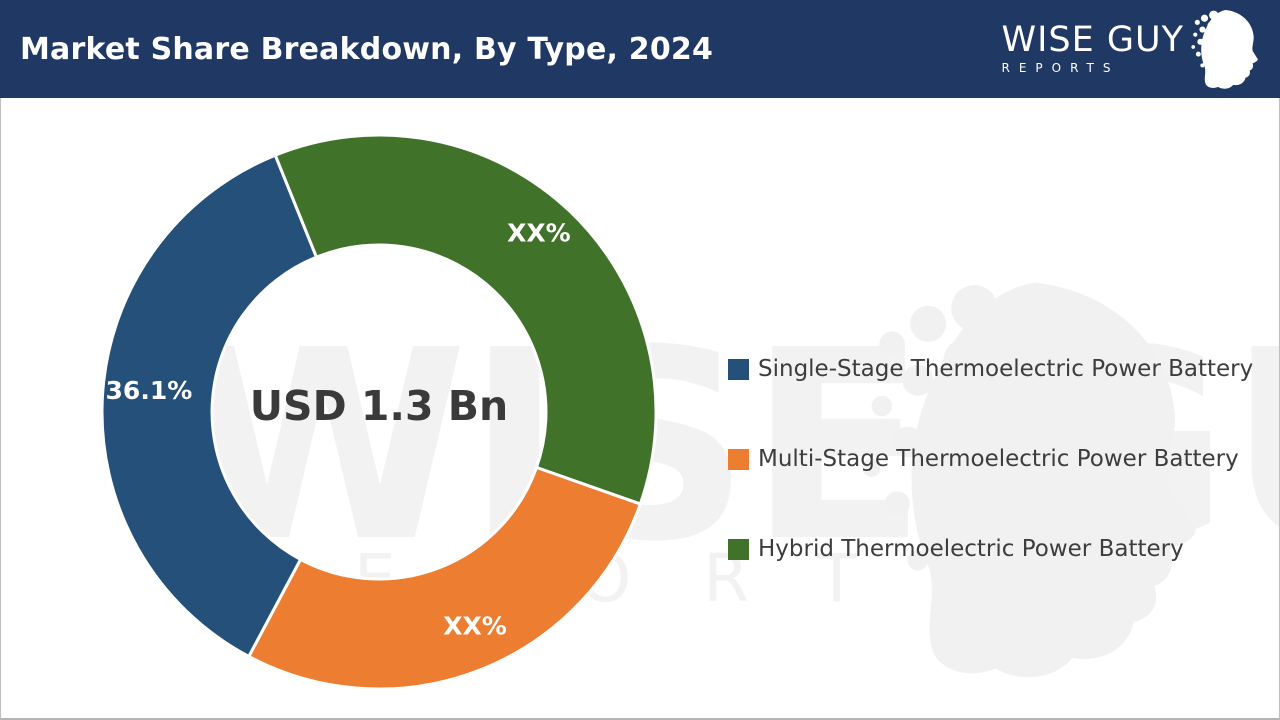 This screenshot has width=1280, height=720. What do you see at coordinates (539, 232) in the screenshot?
I see `donut-segment-label-0: XX%` at bounding box center [539, 232].